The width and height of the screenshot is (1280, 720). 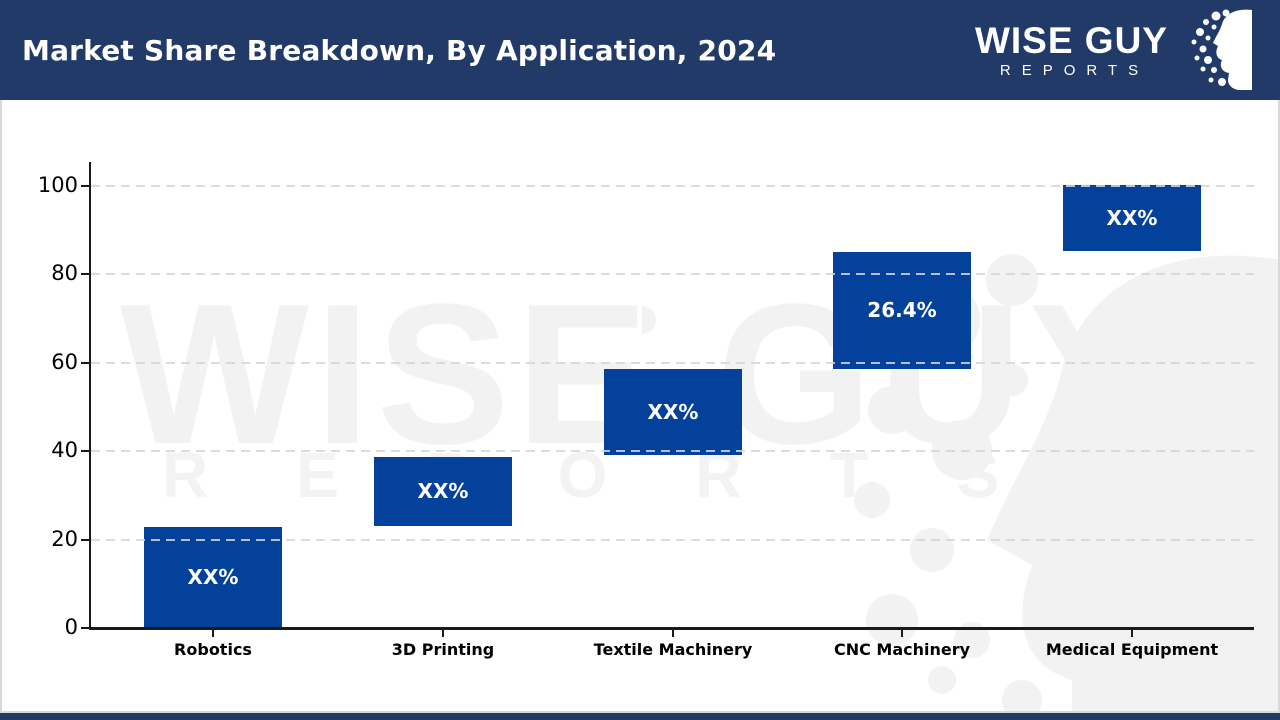 I want to click on y-tick-label: 20, so click(x=64, y=538).